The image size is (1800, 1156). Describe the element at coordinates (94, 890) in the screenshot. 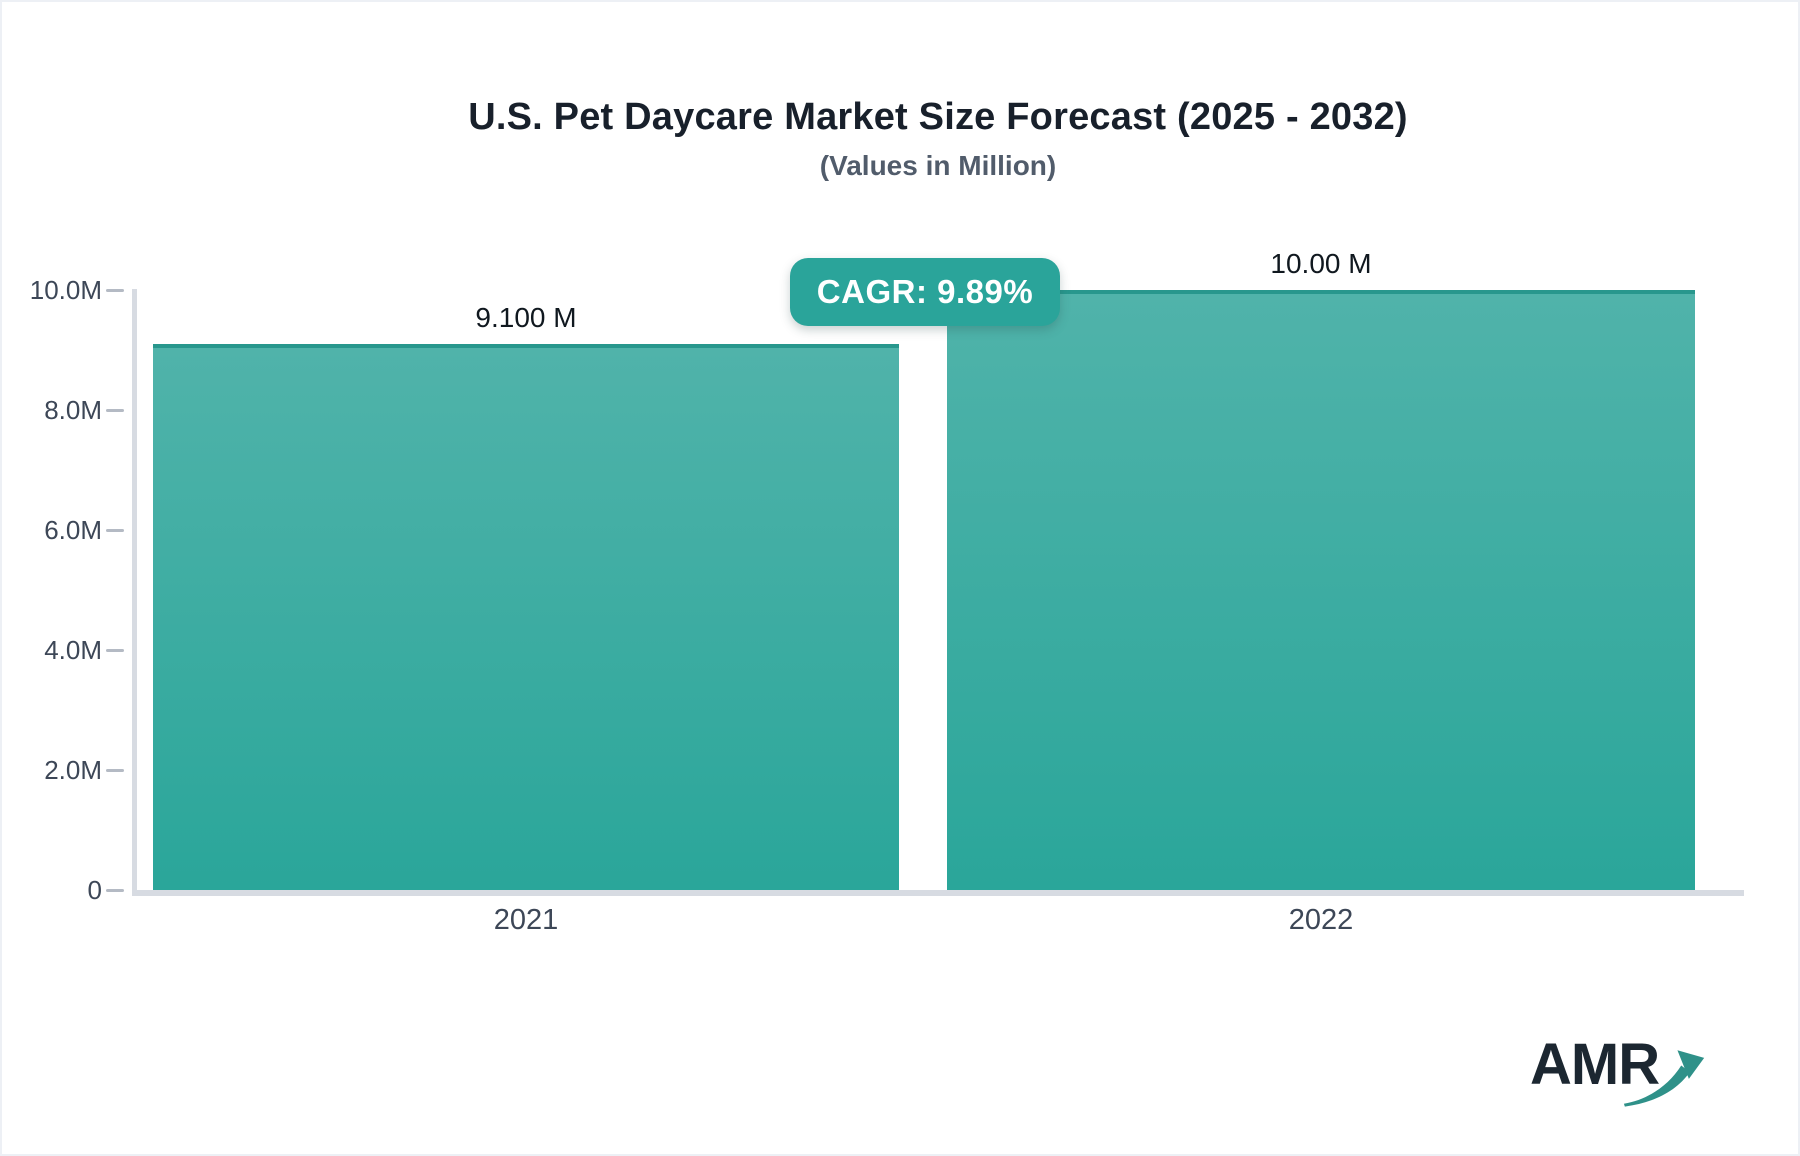

I see `y-tick-label: 0` at that location.